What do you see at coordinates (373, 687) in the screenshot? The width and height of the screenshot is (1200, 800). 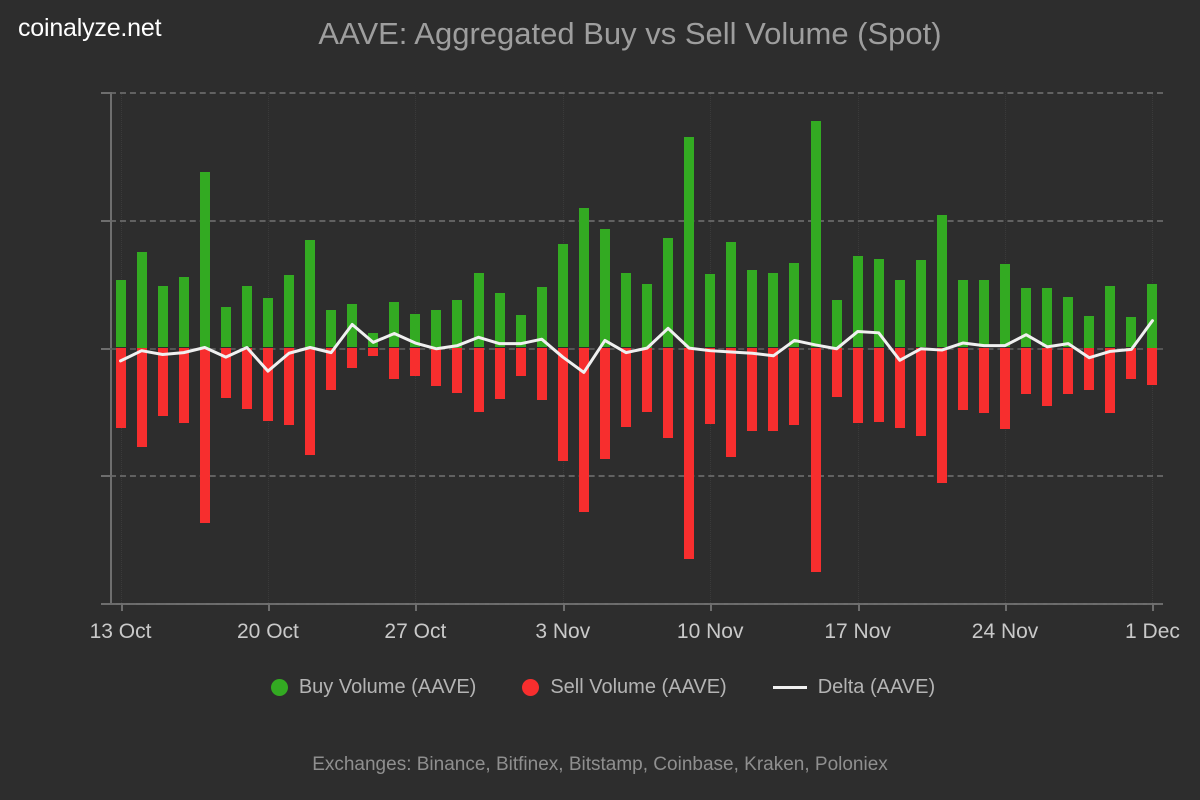 I see `legend-item-buy-volume: Buy Volume (AAVE)` at bounding box center [373, 687].